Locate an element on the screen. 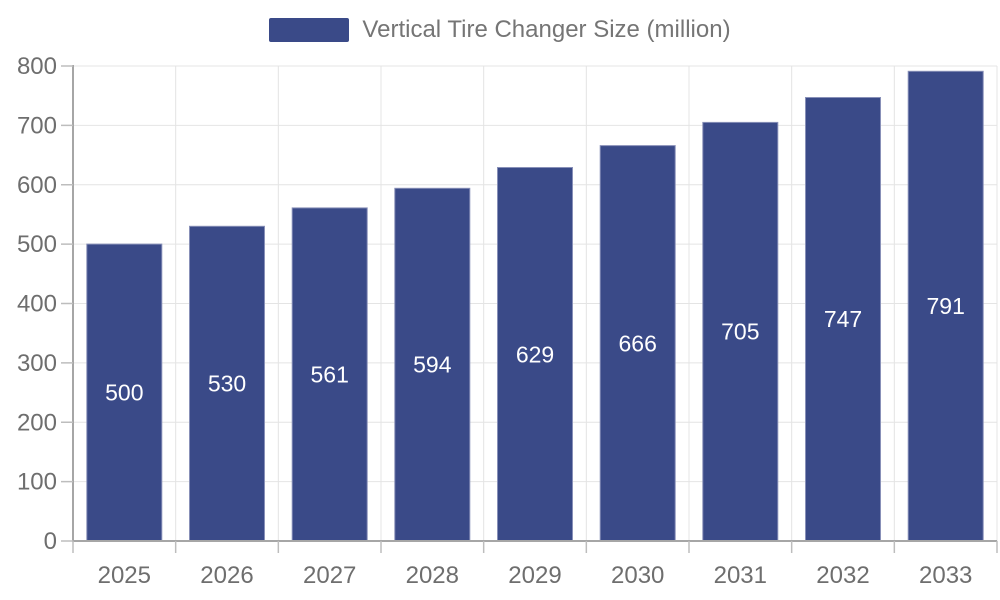  bar-2031 is located at coordinates (740, 331).